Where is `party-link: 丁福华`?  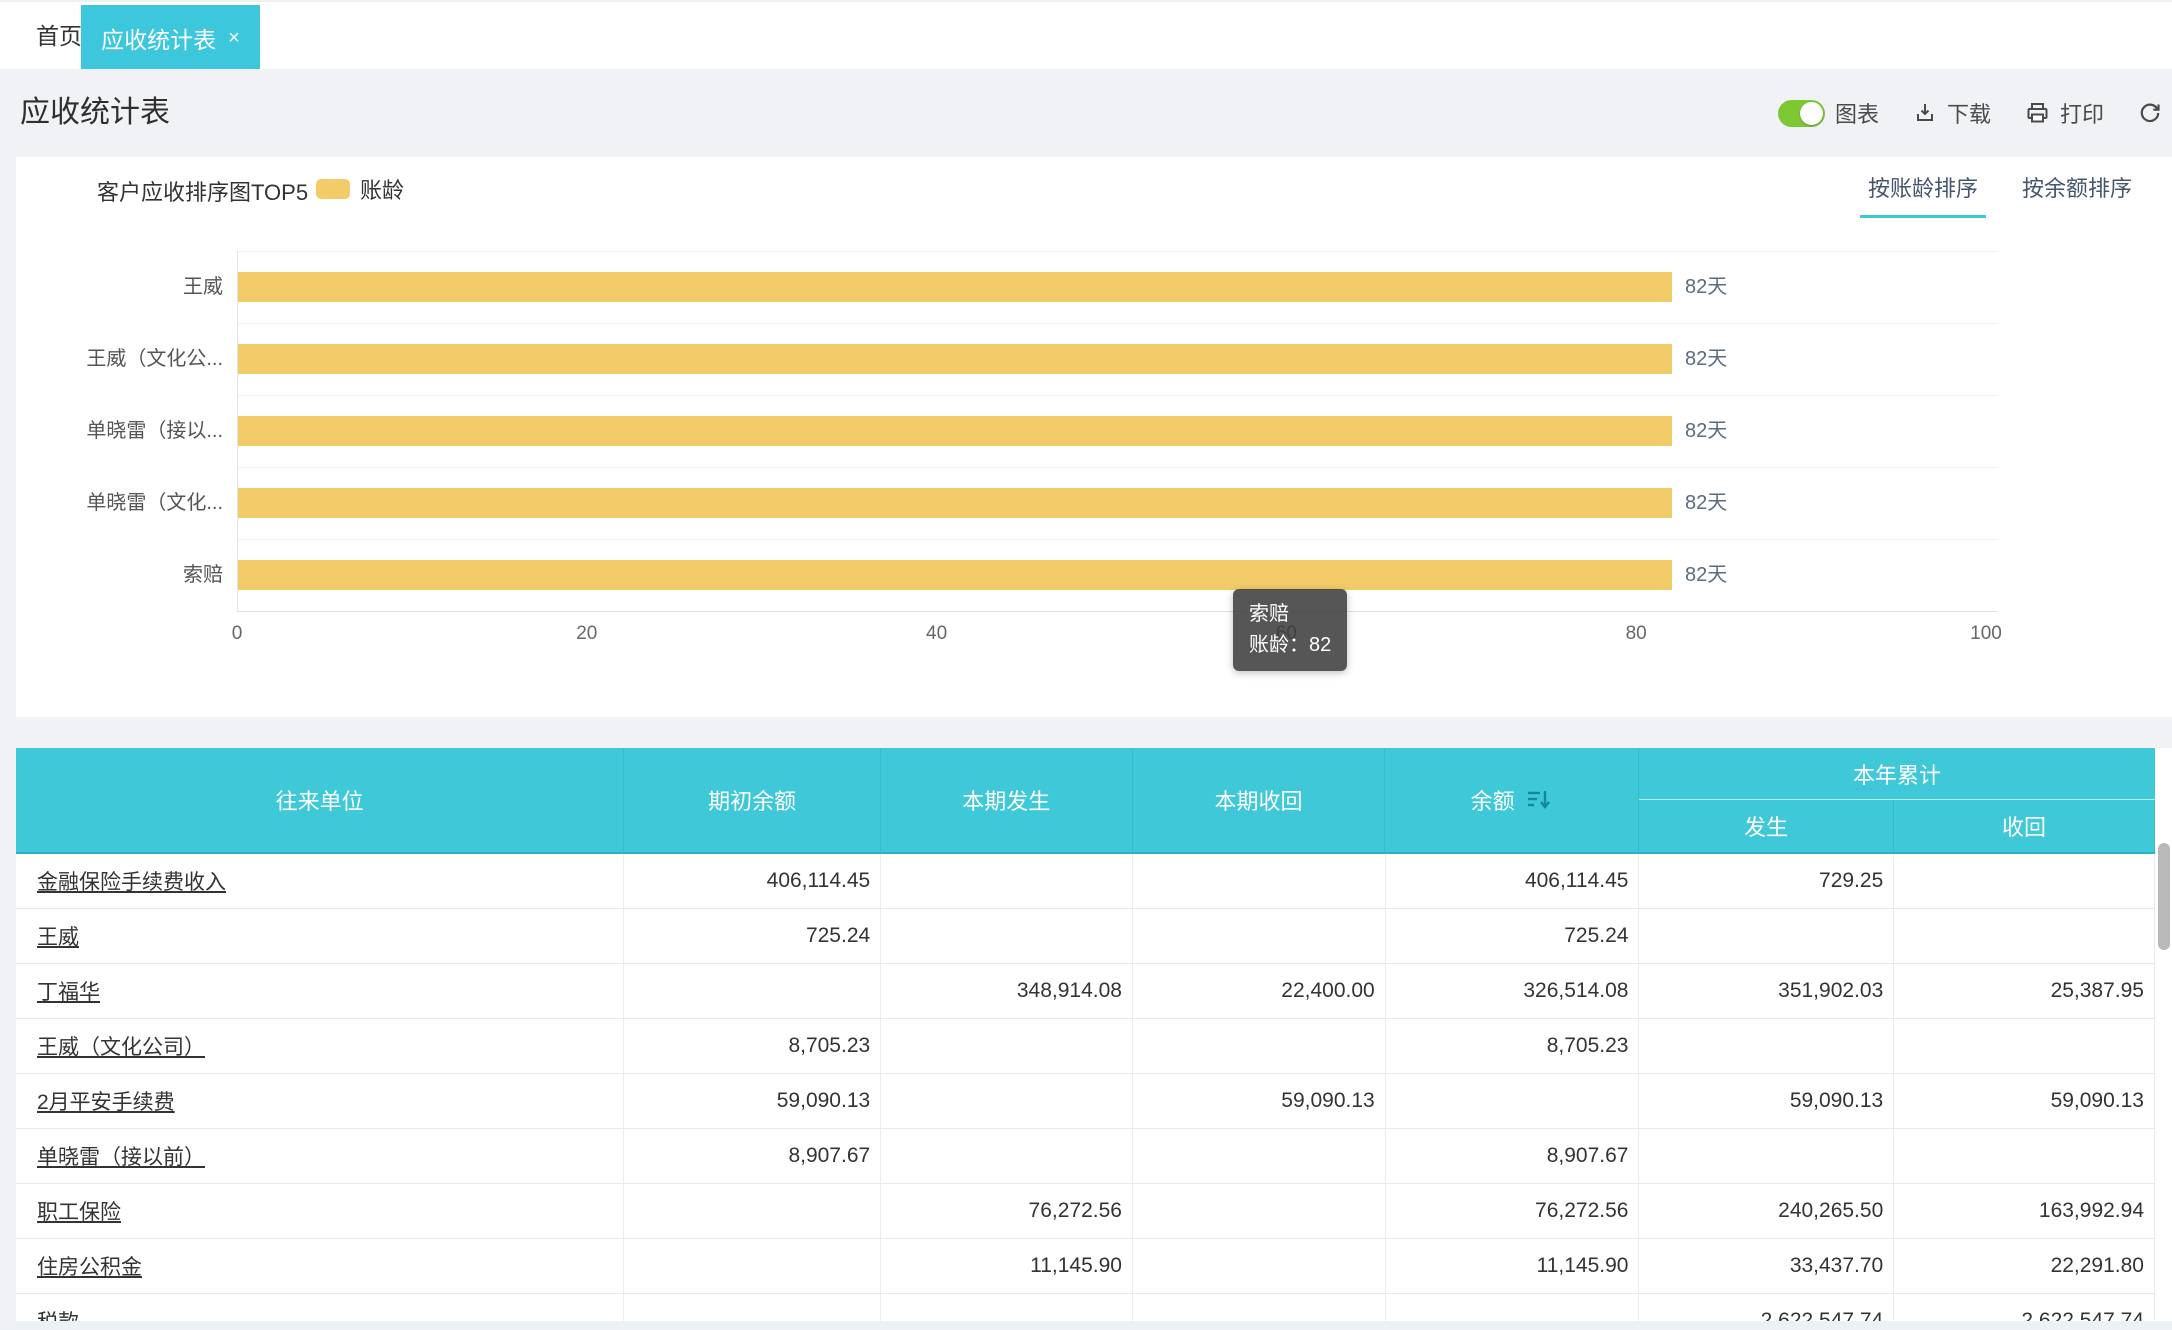
party-link: 丁福华 is located at coordinates (68, 992).